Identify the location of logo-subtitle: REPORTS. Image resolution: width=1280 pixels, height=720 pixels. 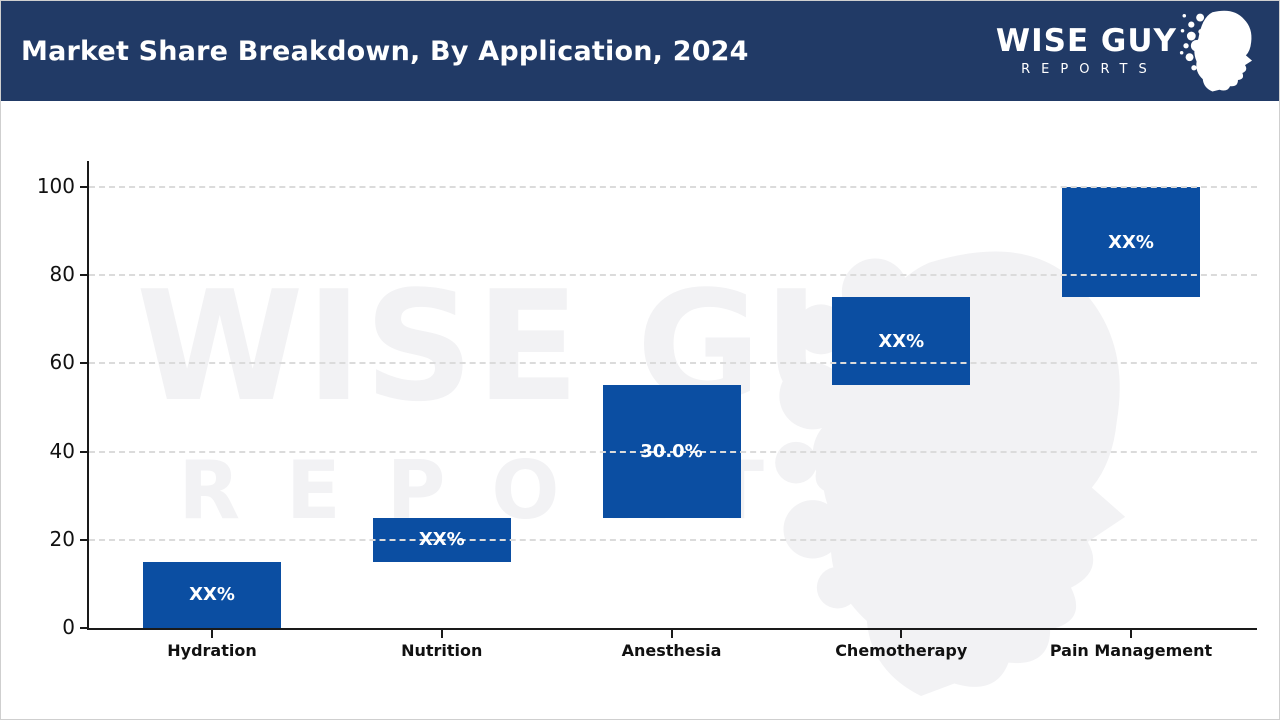
(1089, 69).